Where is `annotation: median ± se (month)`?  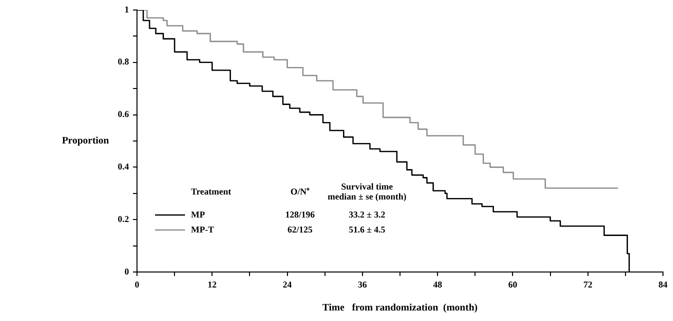
annotation: median ± se (month) is located at coordinates (367, 196).